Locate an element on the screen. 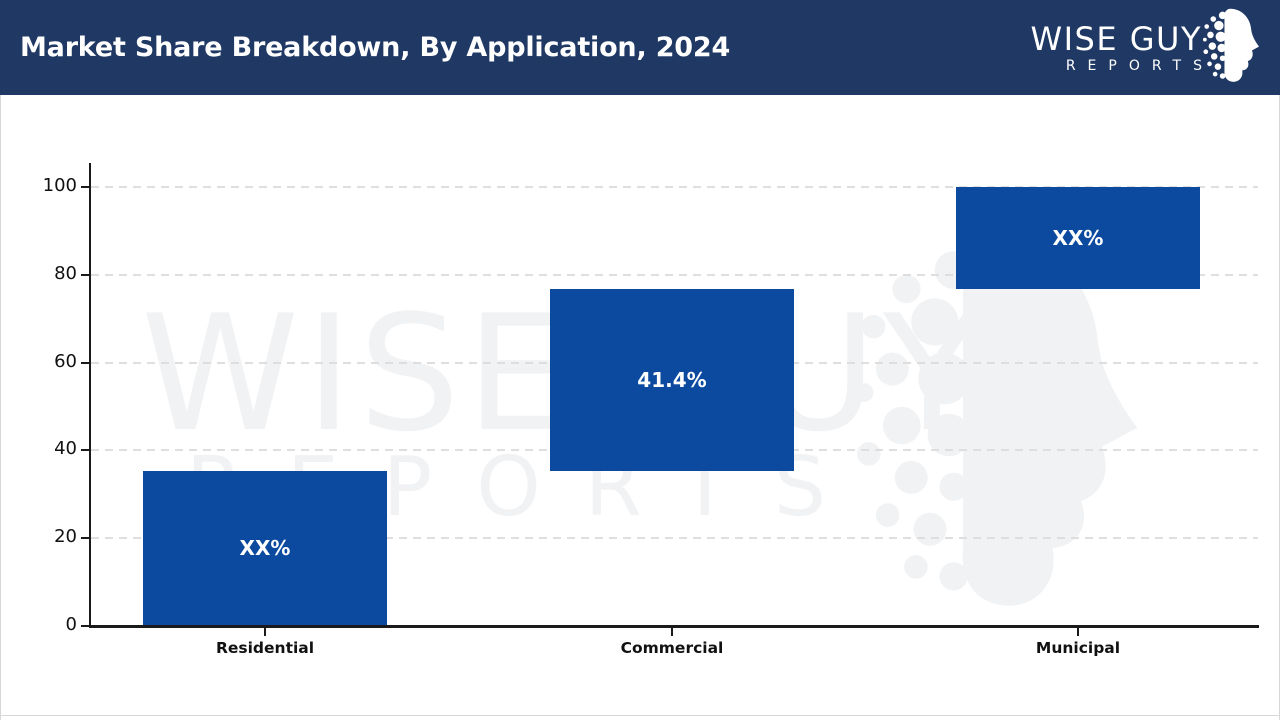 Image resolution: width=1280 pixels, height=720 pixels. brand-logo: WISE GUY REPORTS is located at coordinates (1148, 48).